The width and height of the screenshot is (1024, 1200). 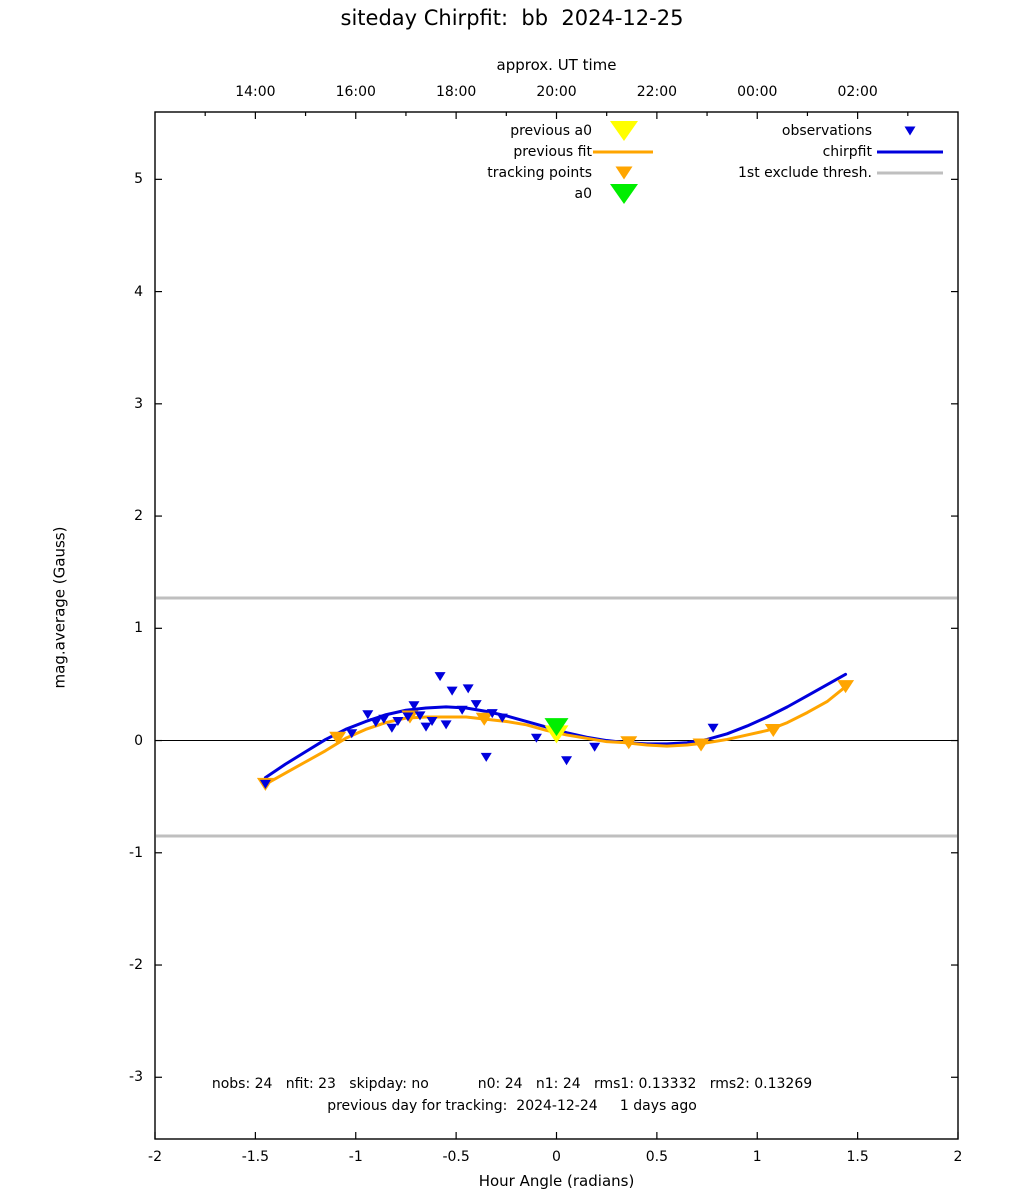 I want to click on legend-label-previous-fit: previous fit, so click(x=552, y=152).